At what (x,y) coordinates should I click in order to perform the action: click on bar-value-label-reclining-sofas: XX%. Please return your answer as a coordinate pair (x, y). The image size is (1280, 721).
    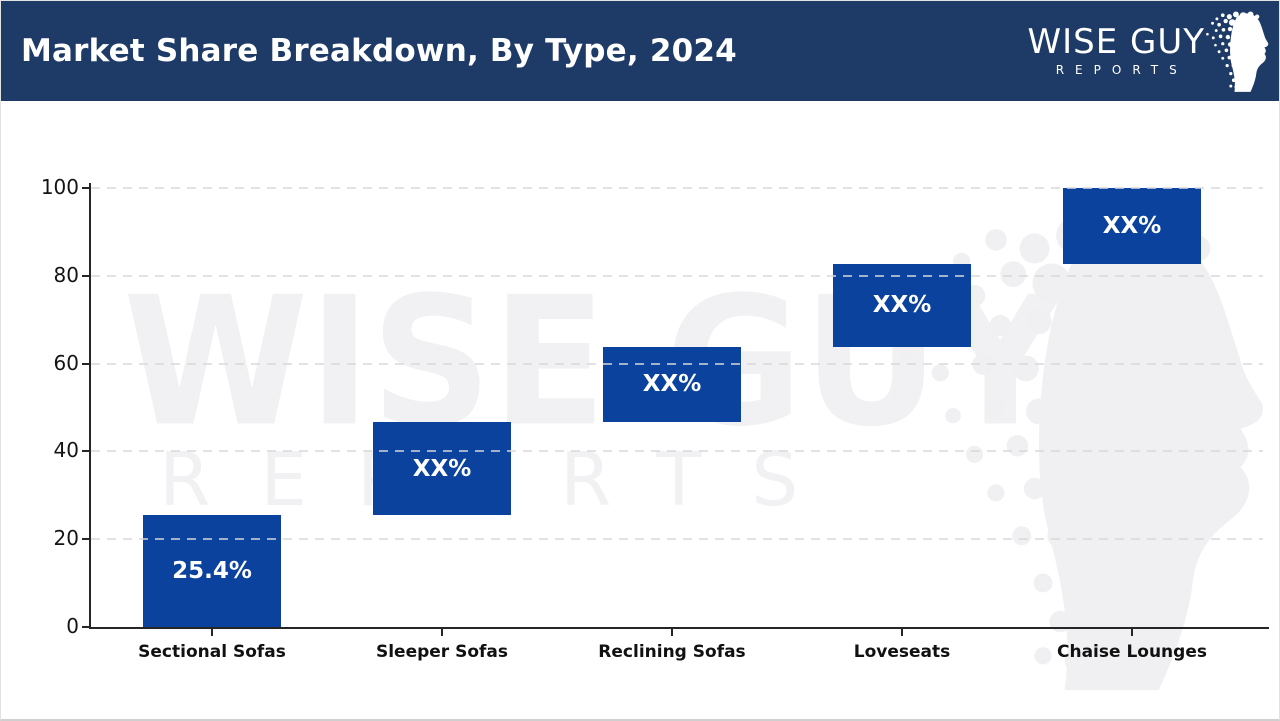
    Looking at the image, I should click on (672, 384).